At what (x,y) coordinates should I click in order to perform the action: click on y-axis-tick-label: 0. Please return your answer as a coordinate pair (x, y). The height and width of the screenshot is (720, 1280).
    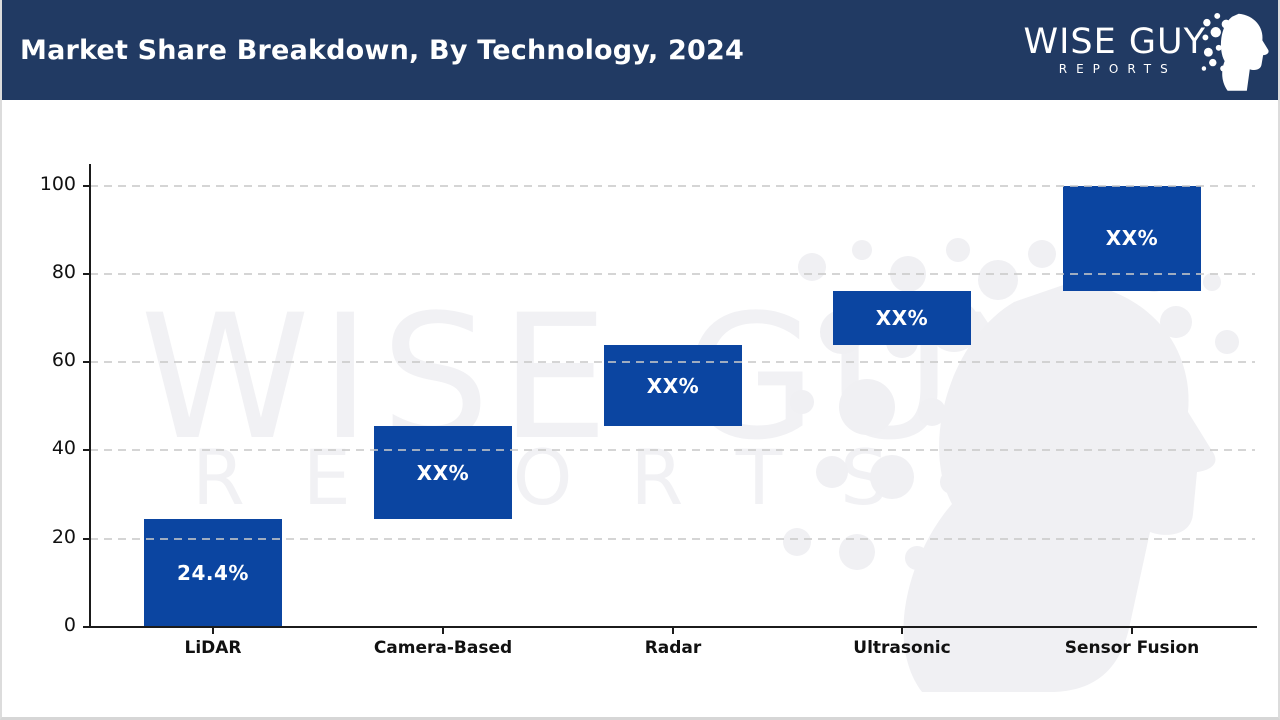
    Looking at the image, I should click on (69, 625).